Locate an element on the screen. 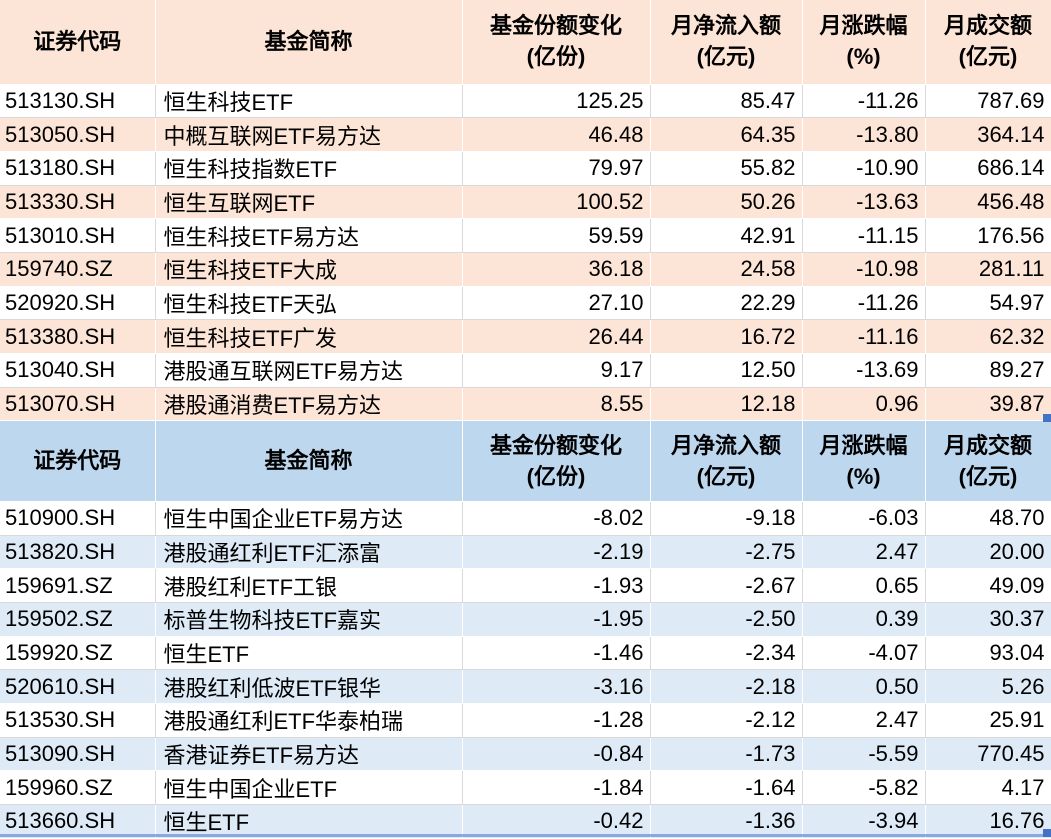  fund-name-cell: 港股通红利ETF华泰柏瑞 is located at coordinates (309, 720).